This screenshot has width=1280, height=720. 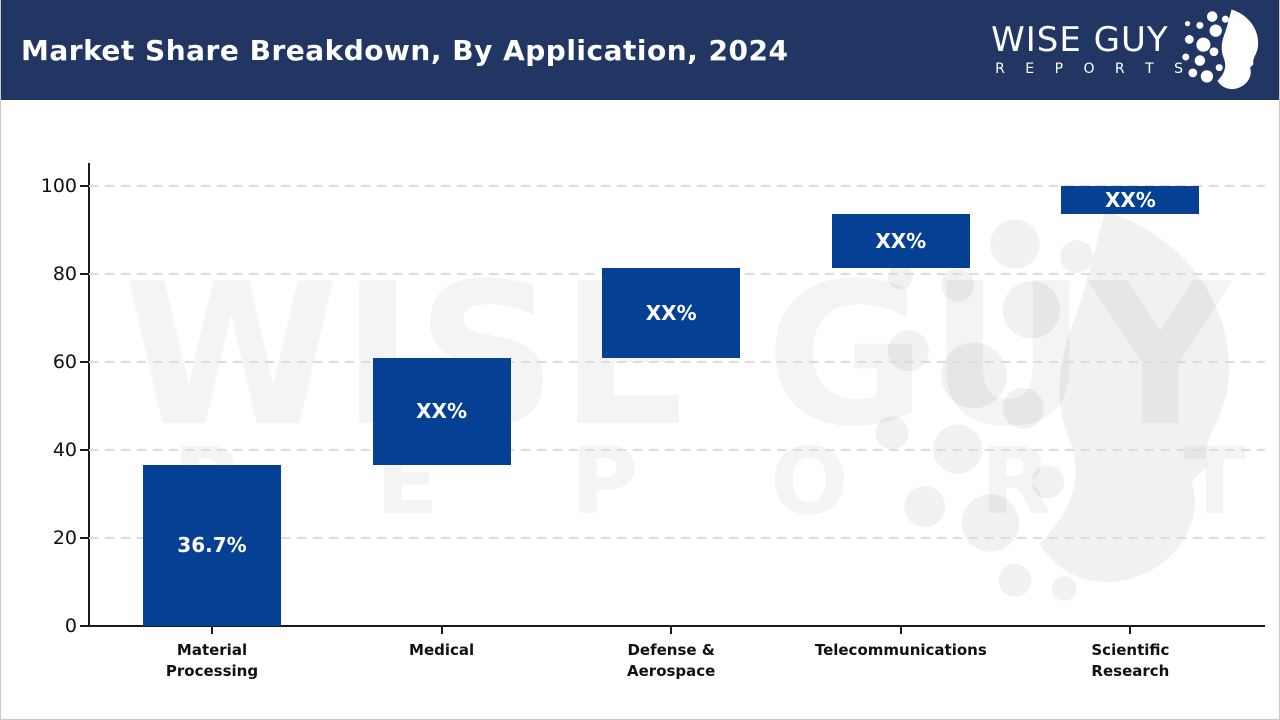 I want to click on x-tick-label: Defense & Aerospace, so click(x=671, y=660).